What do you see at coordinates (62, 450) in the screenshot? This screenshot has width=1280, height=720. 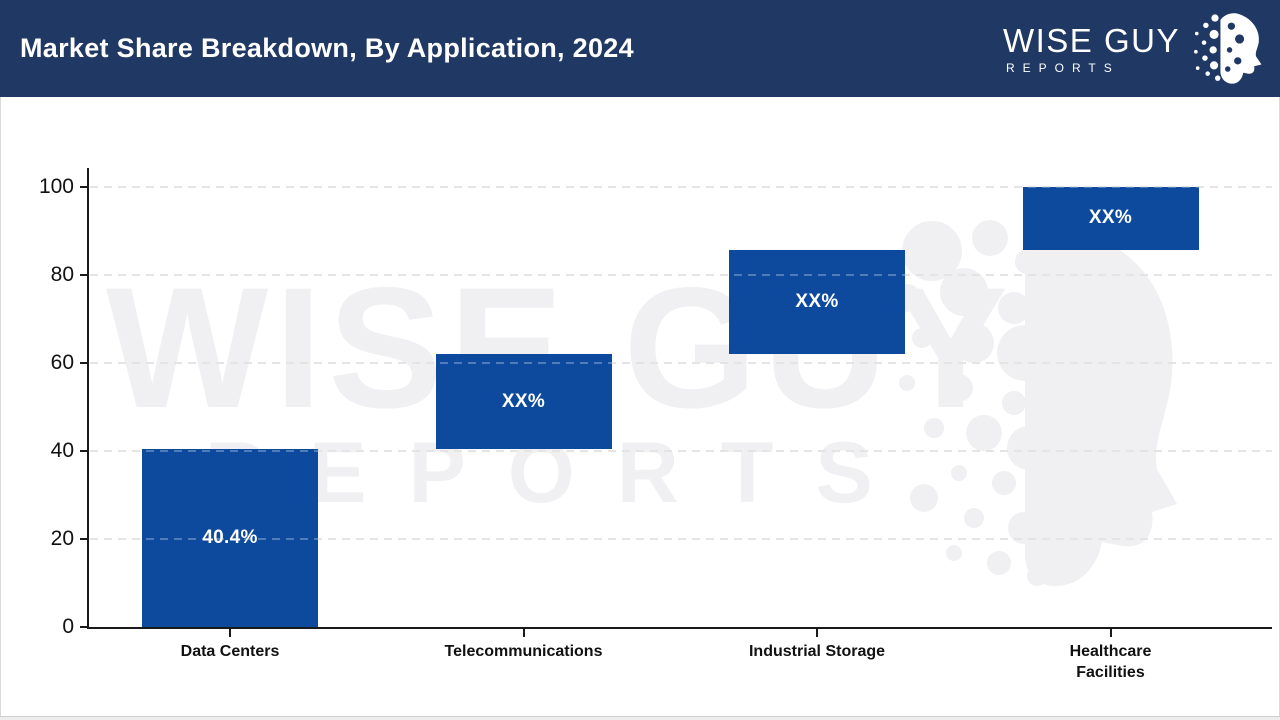 I see `y-tick-label-40: 40` at bounding box center [62, 450].